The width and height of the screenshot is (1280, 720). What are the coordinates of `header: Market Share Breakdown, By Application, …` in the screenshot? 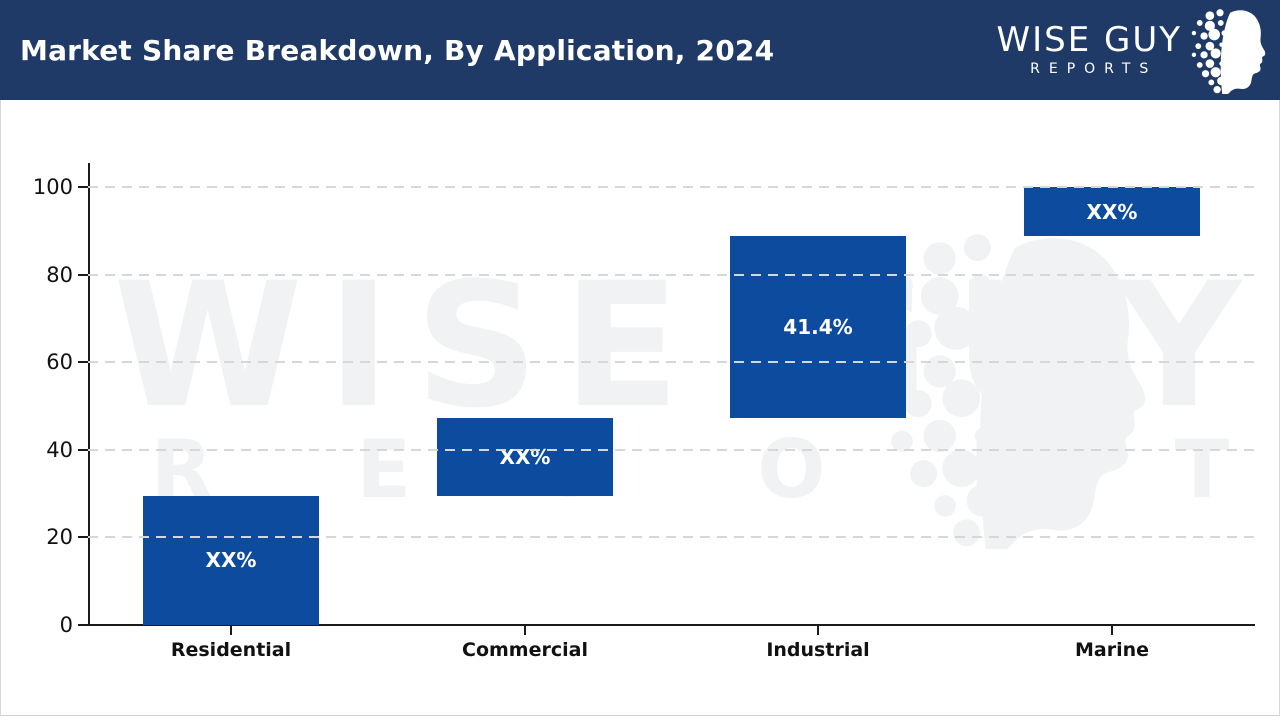 It's located at (640, 50).